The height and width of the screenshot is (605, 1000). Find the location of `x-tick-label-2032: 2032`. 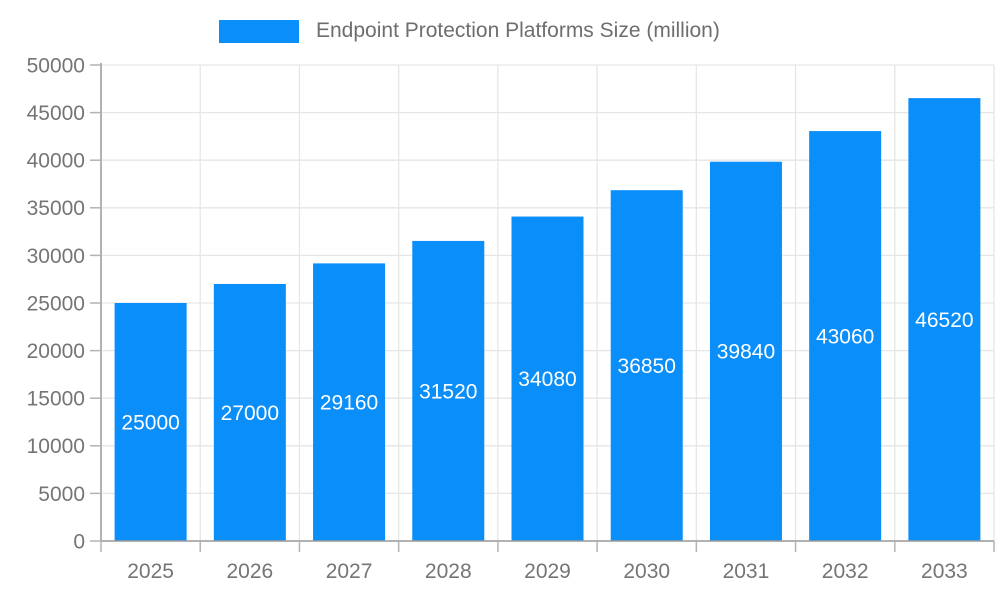

x-tick-label-2032: 2032 is located at coordinates (845, 571).